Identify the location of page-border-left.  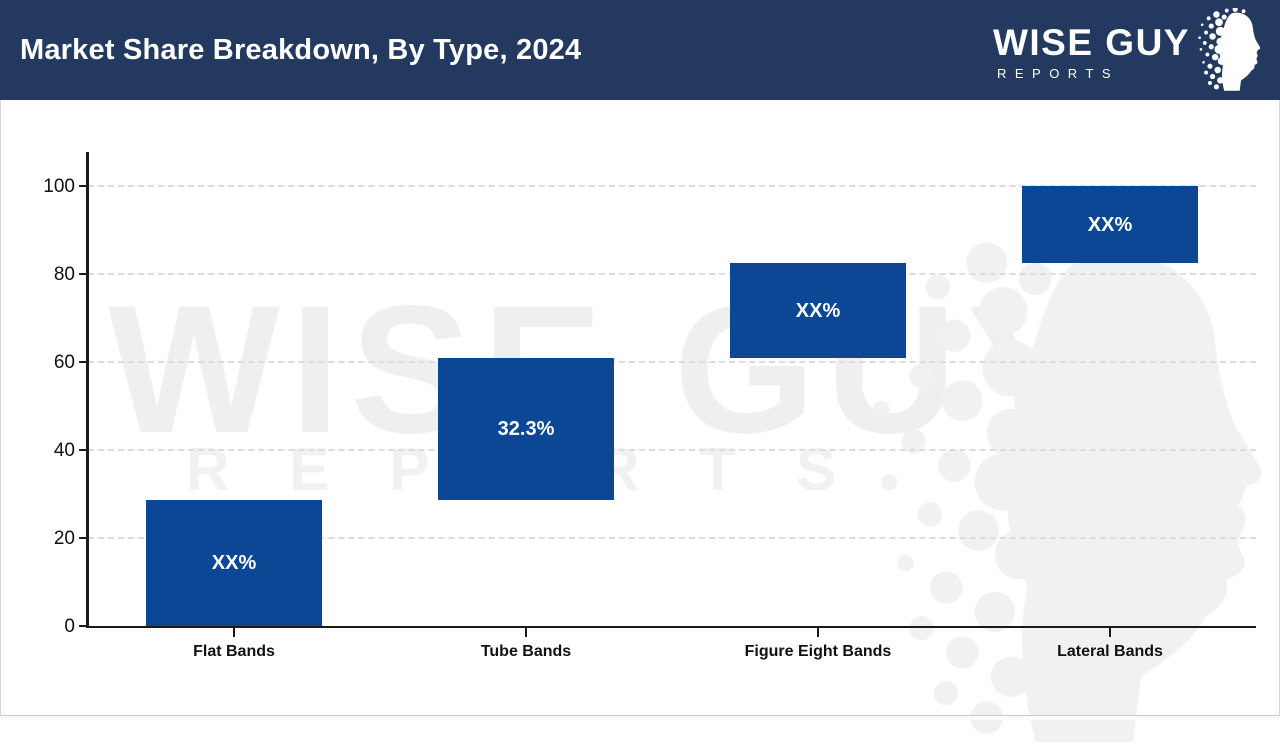
(0, 410).